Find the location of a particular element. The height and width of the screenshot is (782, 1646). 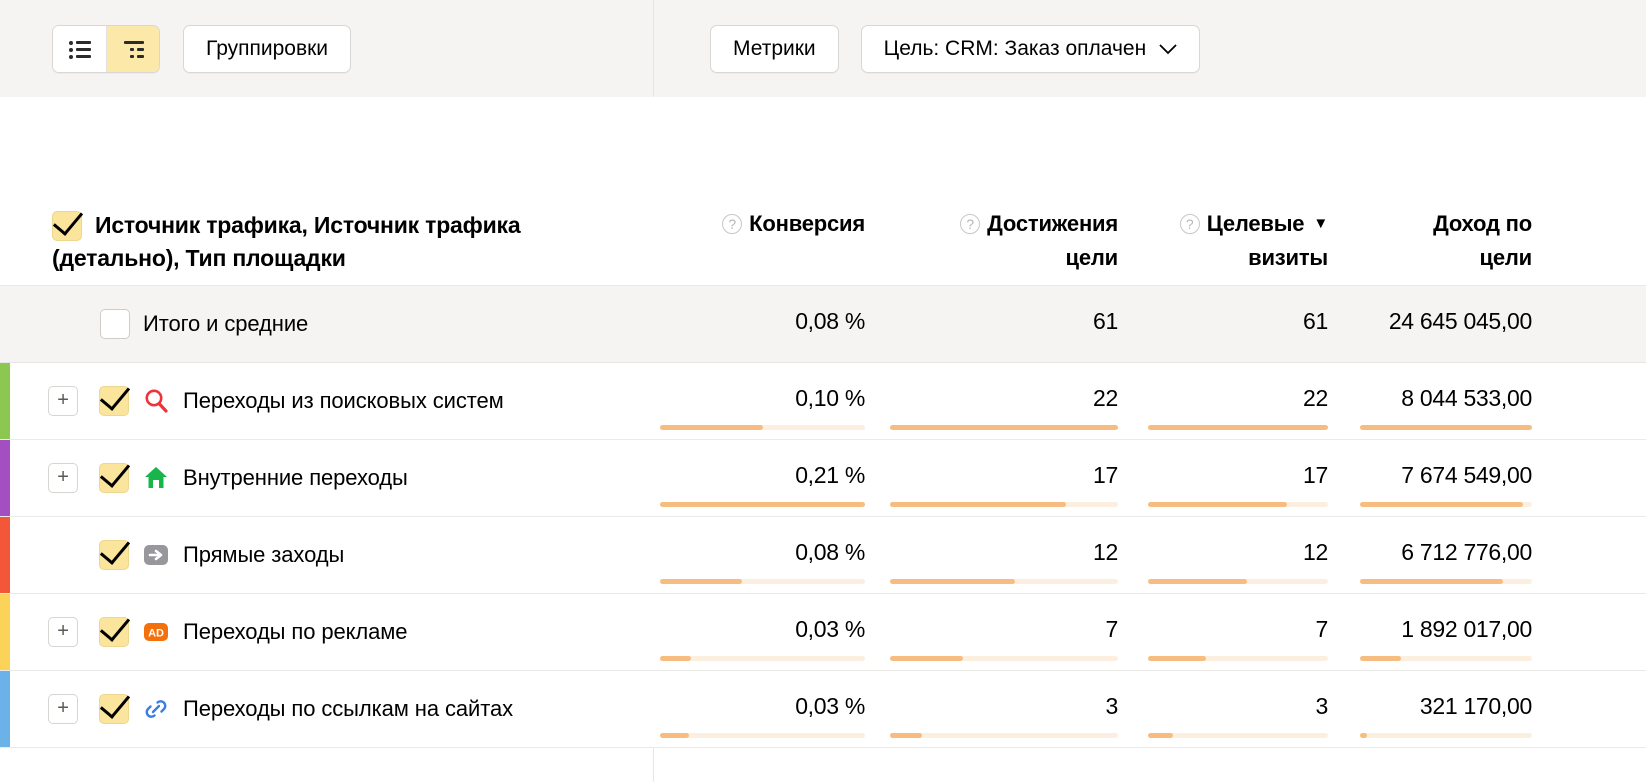

cell-goal-revenue: 6 712 776,00 is located at coordinates (1446, 555).